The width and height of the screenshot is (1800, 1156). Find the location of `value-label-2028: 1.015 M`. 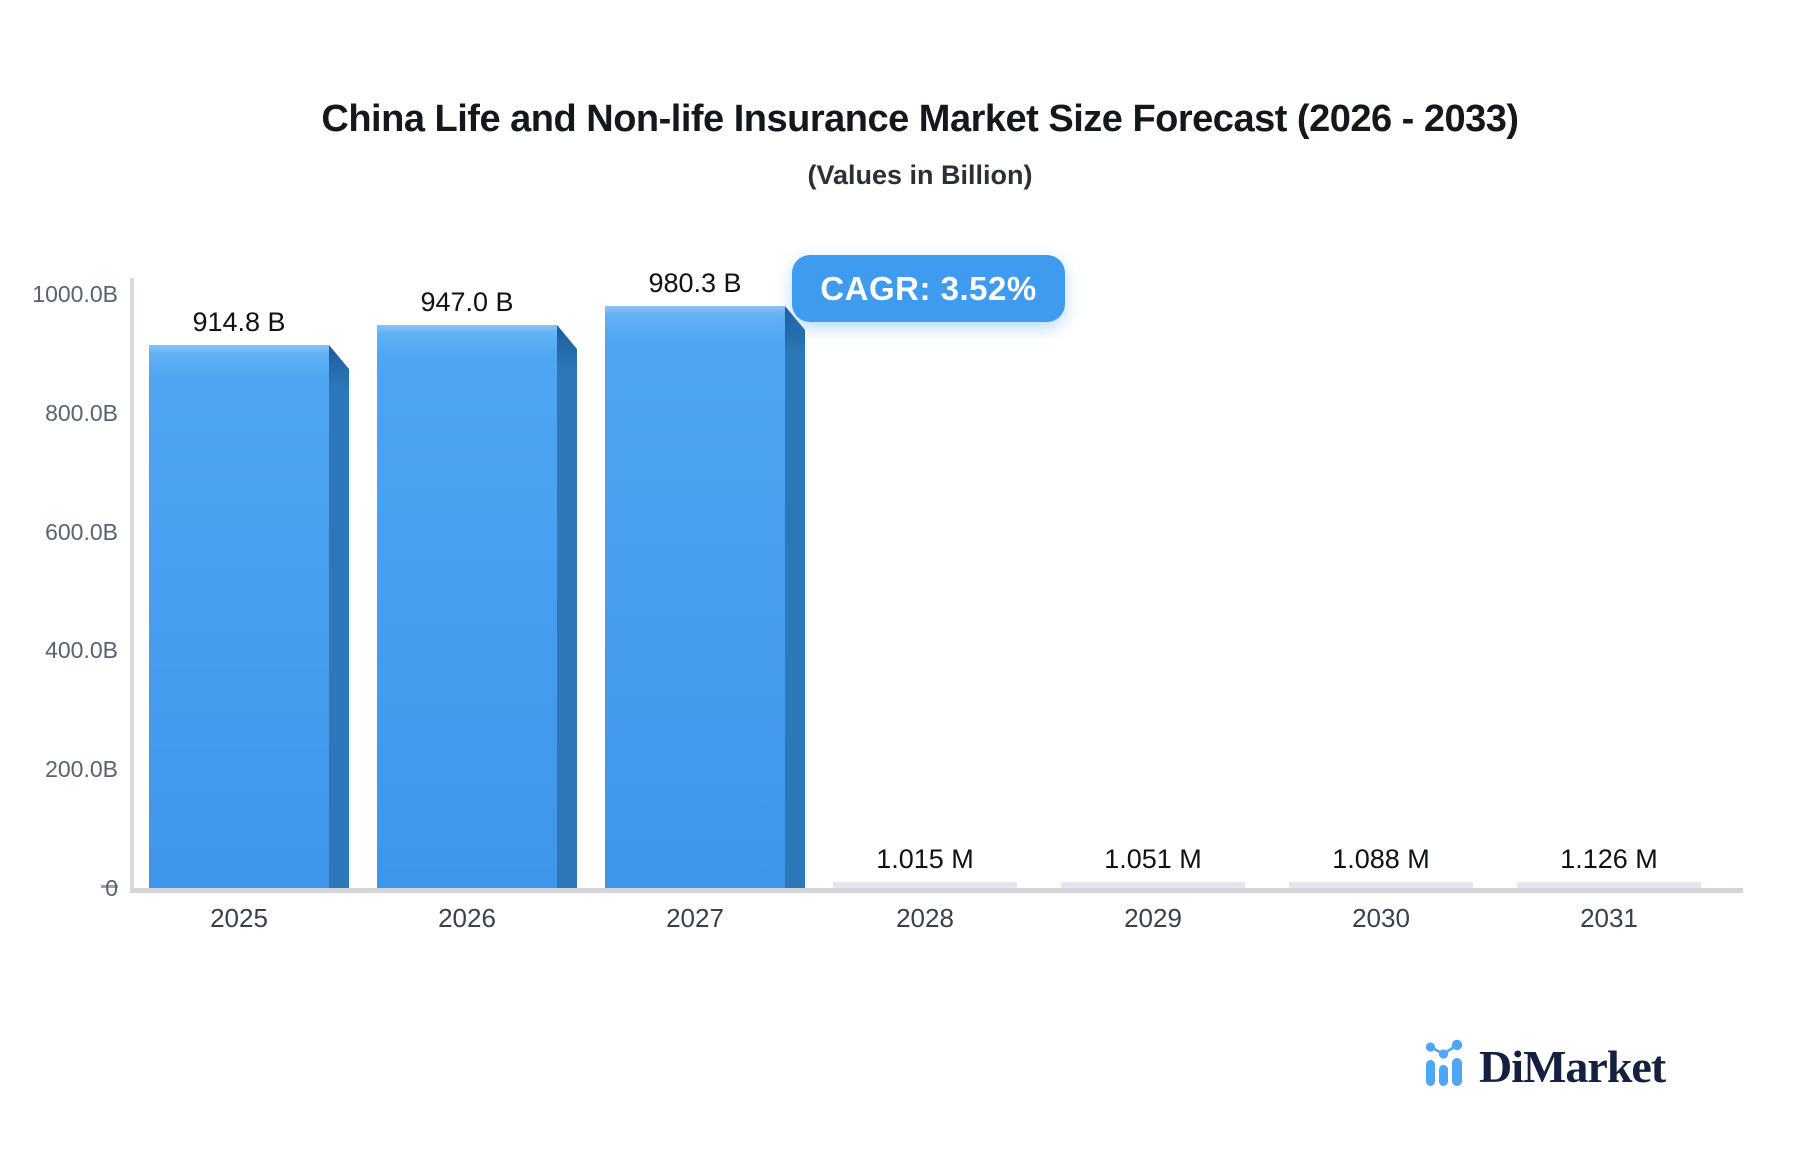

value-label-2028: 1.015 M is located at coordinates (925, 859).